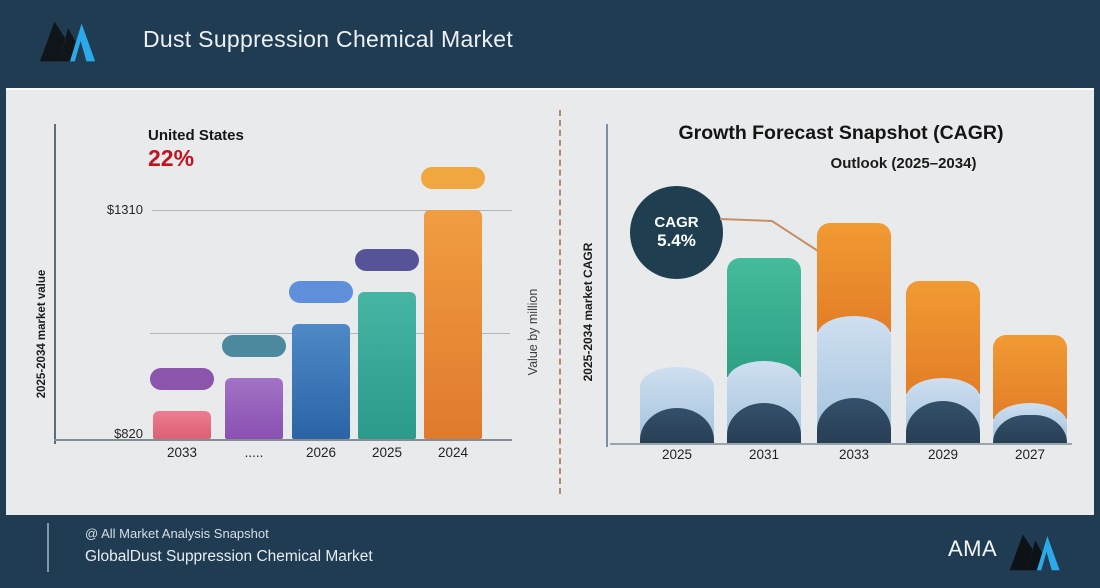 Image resolution: width=1100 pixels, height=588 pixels. Describe the element at coordinates (854, 454) in the screenshot. I see `right-x-label-2033: 2033` at that location.